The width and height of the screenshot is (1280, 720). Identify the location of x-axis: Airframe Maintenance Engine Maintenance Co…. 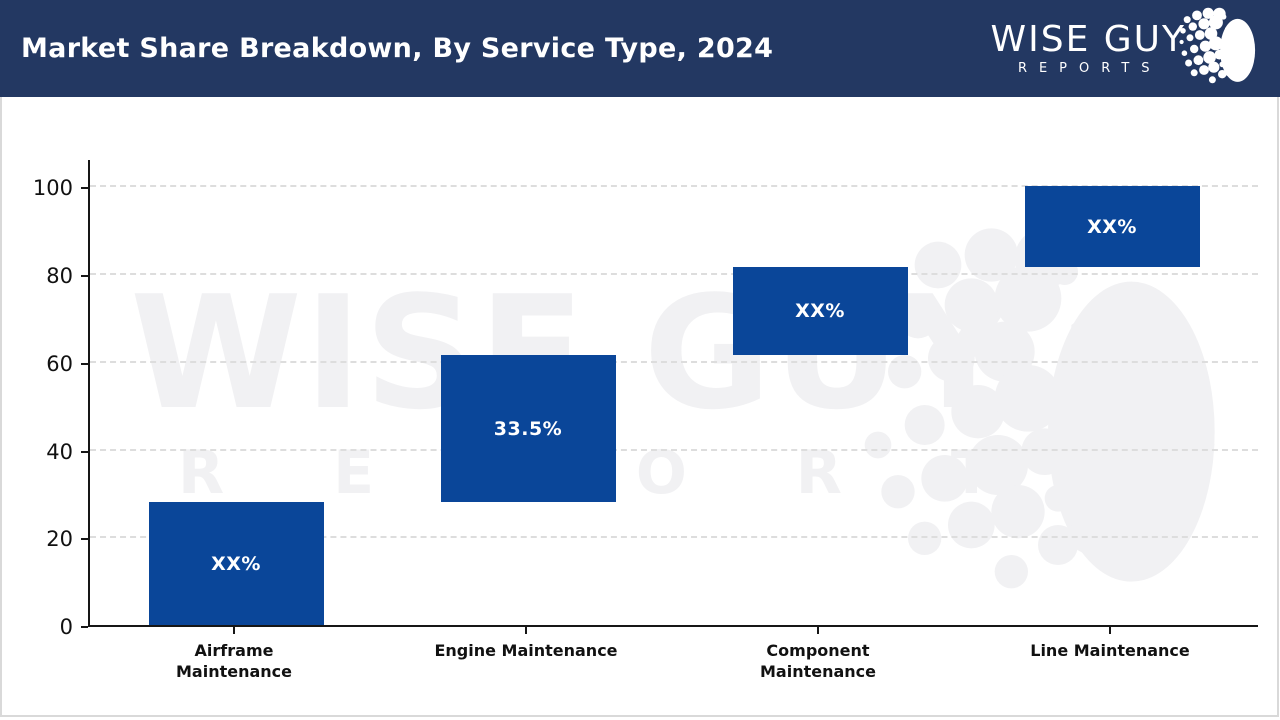
(673, 662).